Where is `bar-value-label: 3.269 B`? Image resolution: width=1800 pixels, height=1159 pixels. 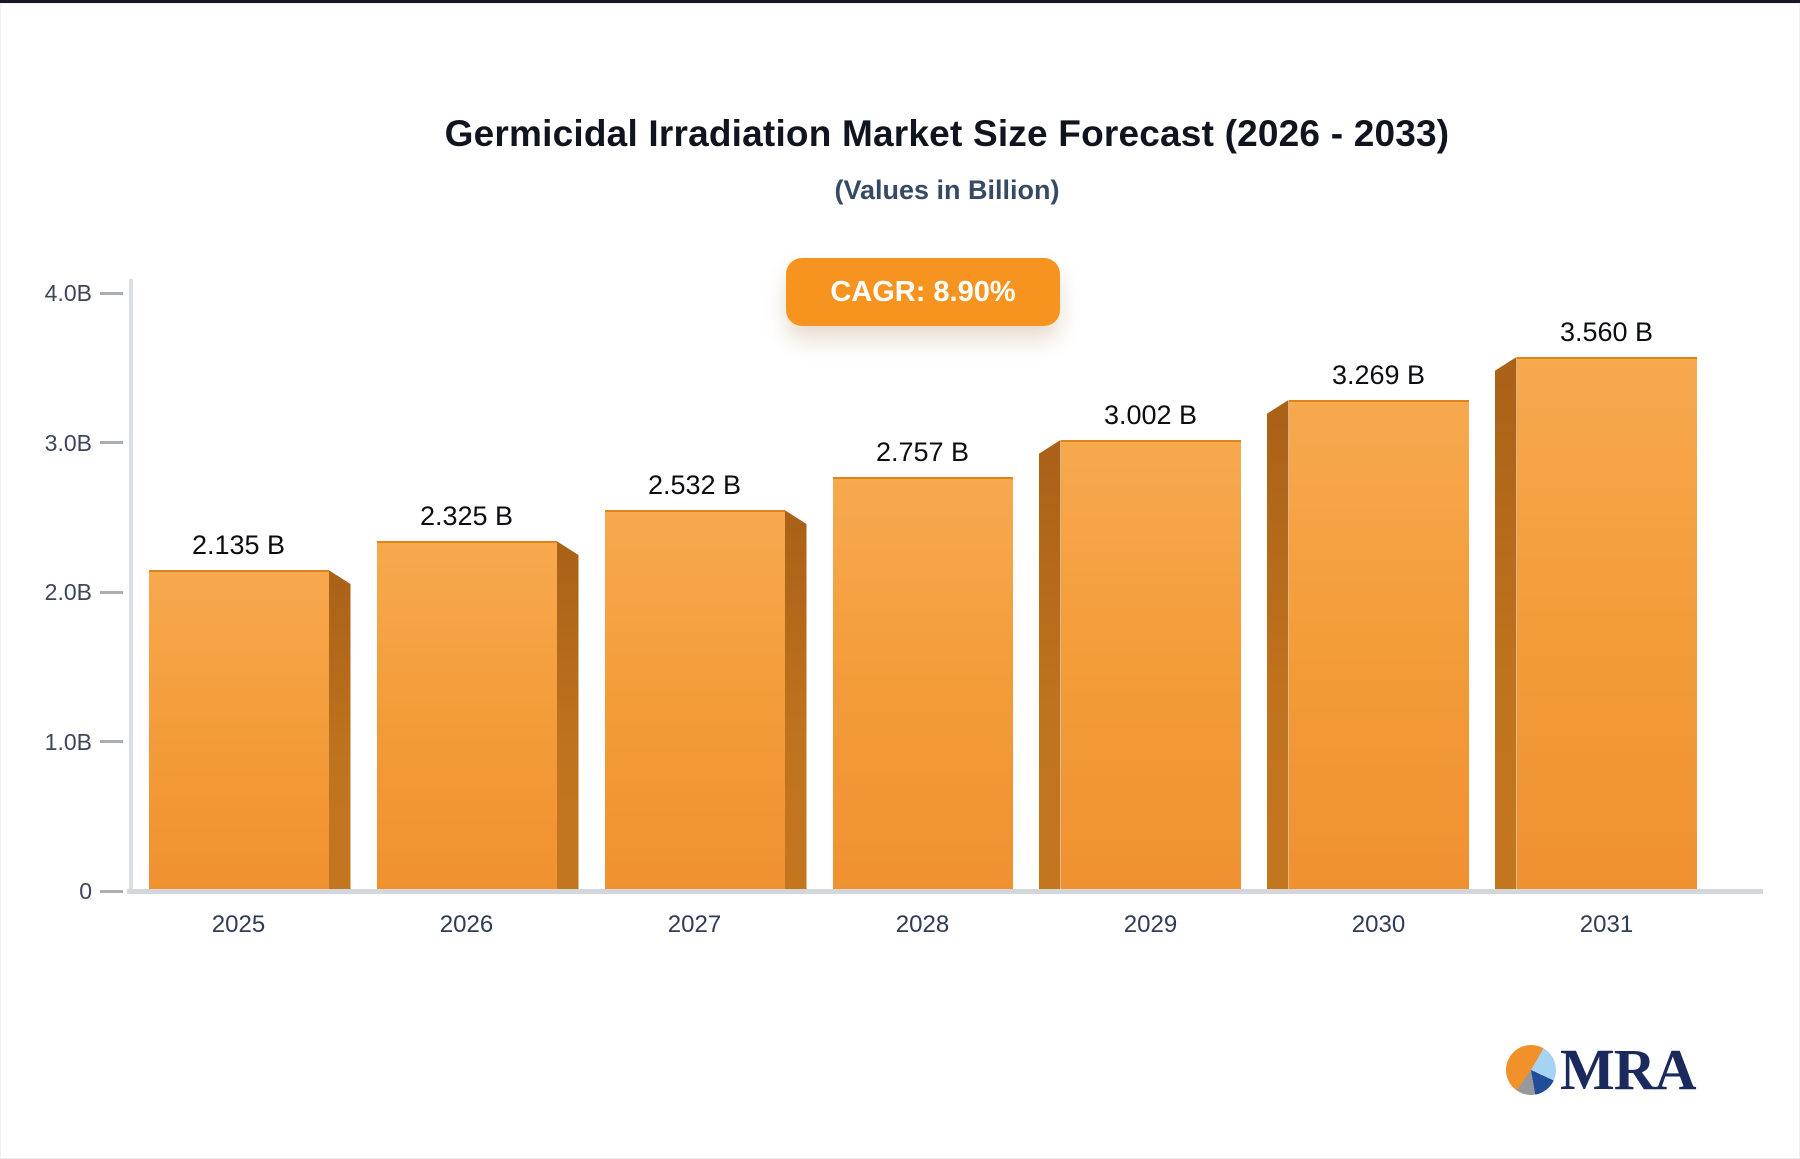
bar-value-label: 3.269 B is located at coordinates (1378, 375).